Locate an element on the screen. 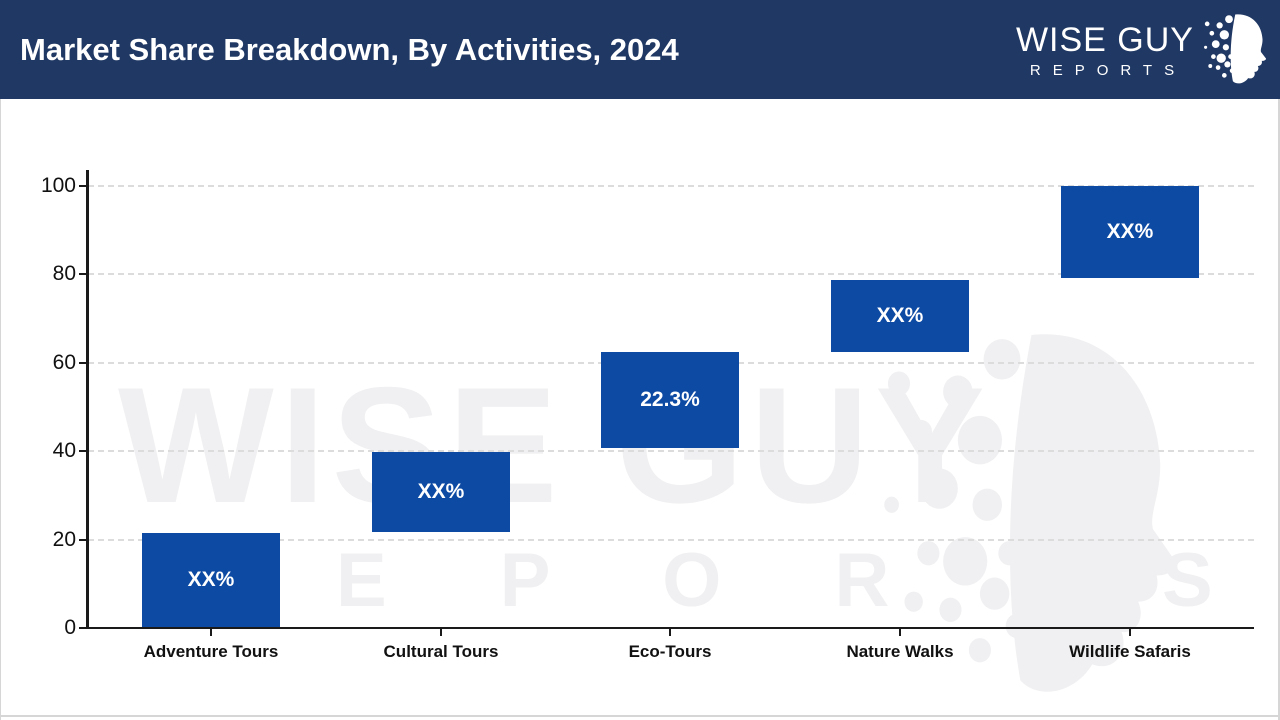 The width and height of the screenshot is (1280, 720). x-axis is located at coordinates (670, 627).